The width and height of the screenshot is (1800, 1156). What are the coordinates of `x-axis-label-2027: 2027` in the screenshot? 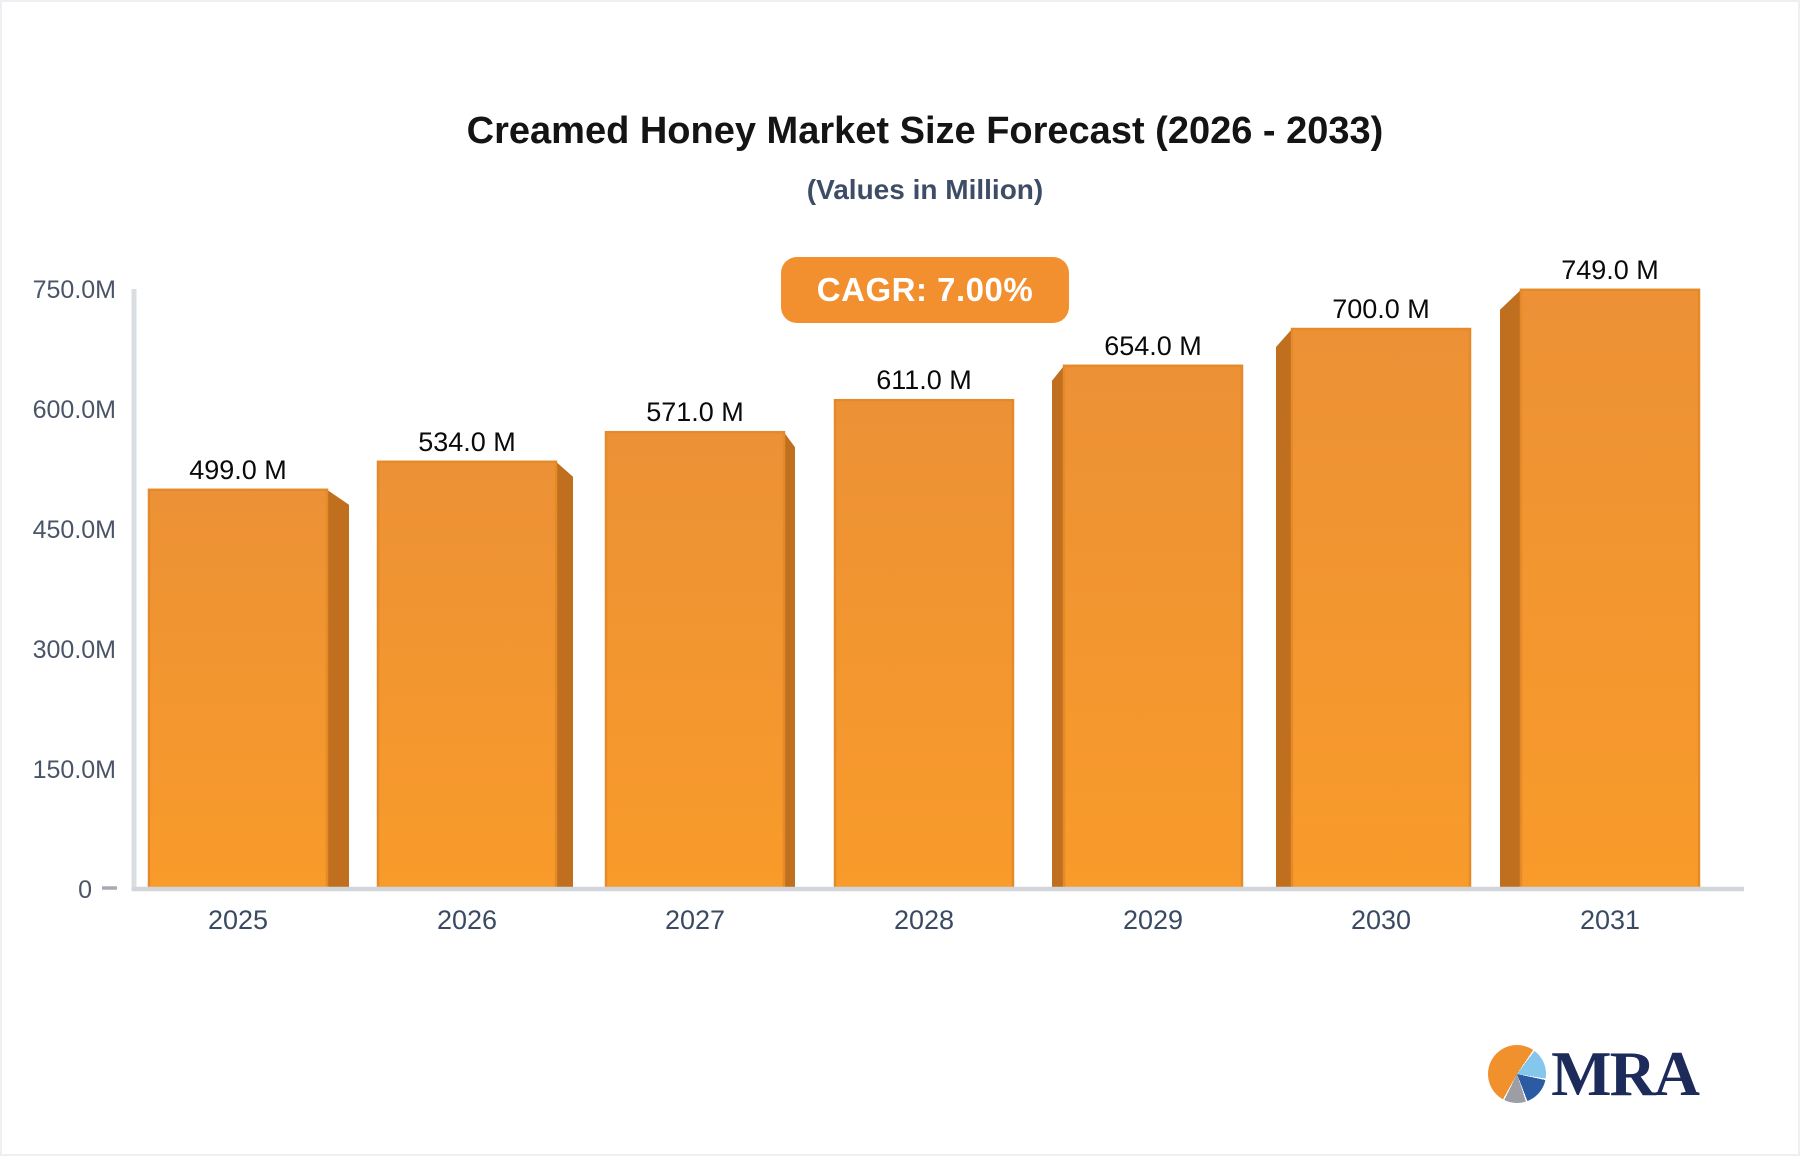 It's located at (695, 920).